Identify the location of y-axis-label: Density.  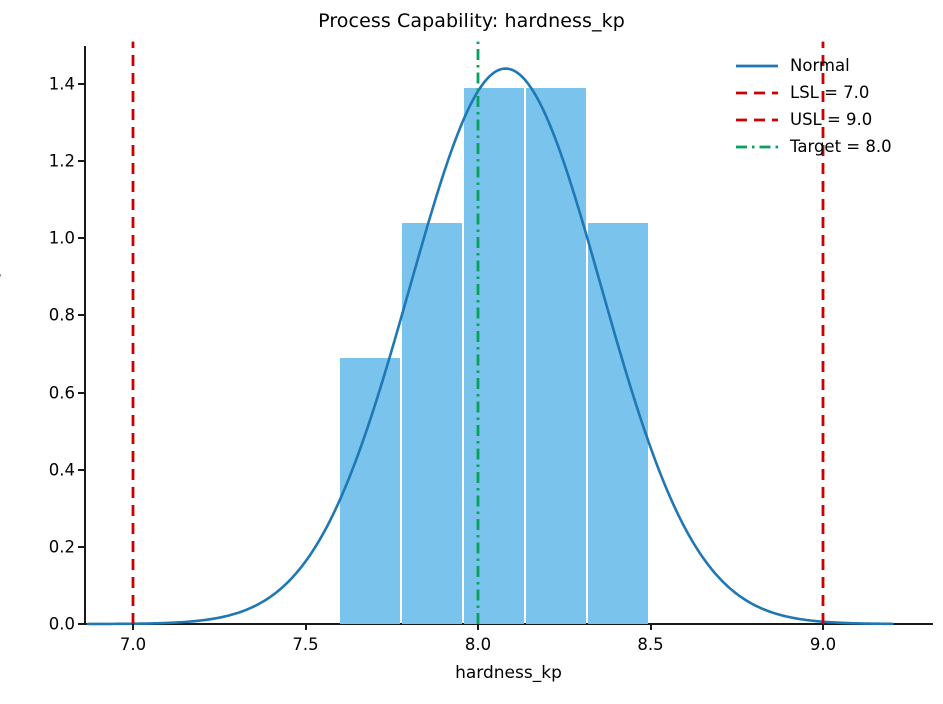
(1, 300).